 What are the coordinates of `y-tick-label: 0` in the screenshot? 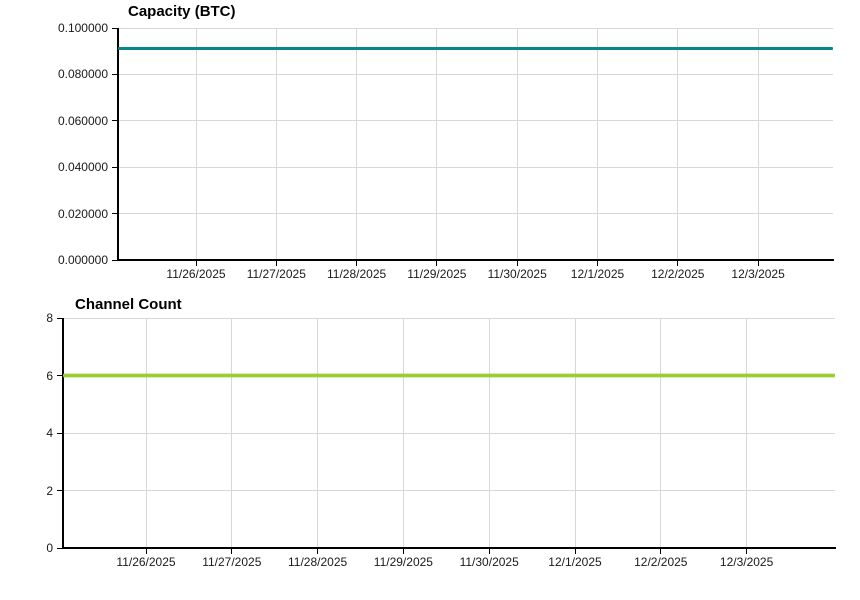 It's located at (49, 548).